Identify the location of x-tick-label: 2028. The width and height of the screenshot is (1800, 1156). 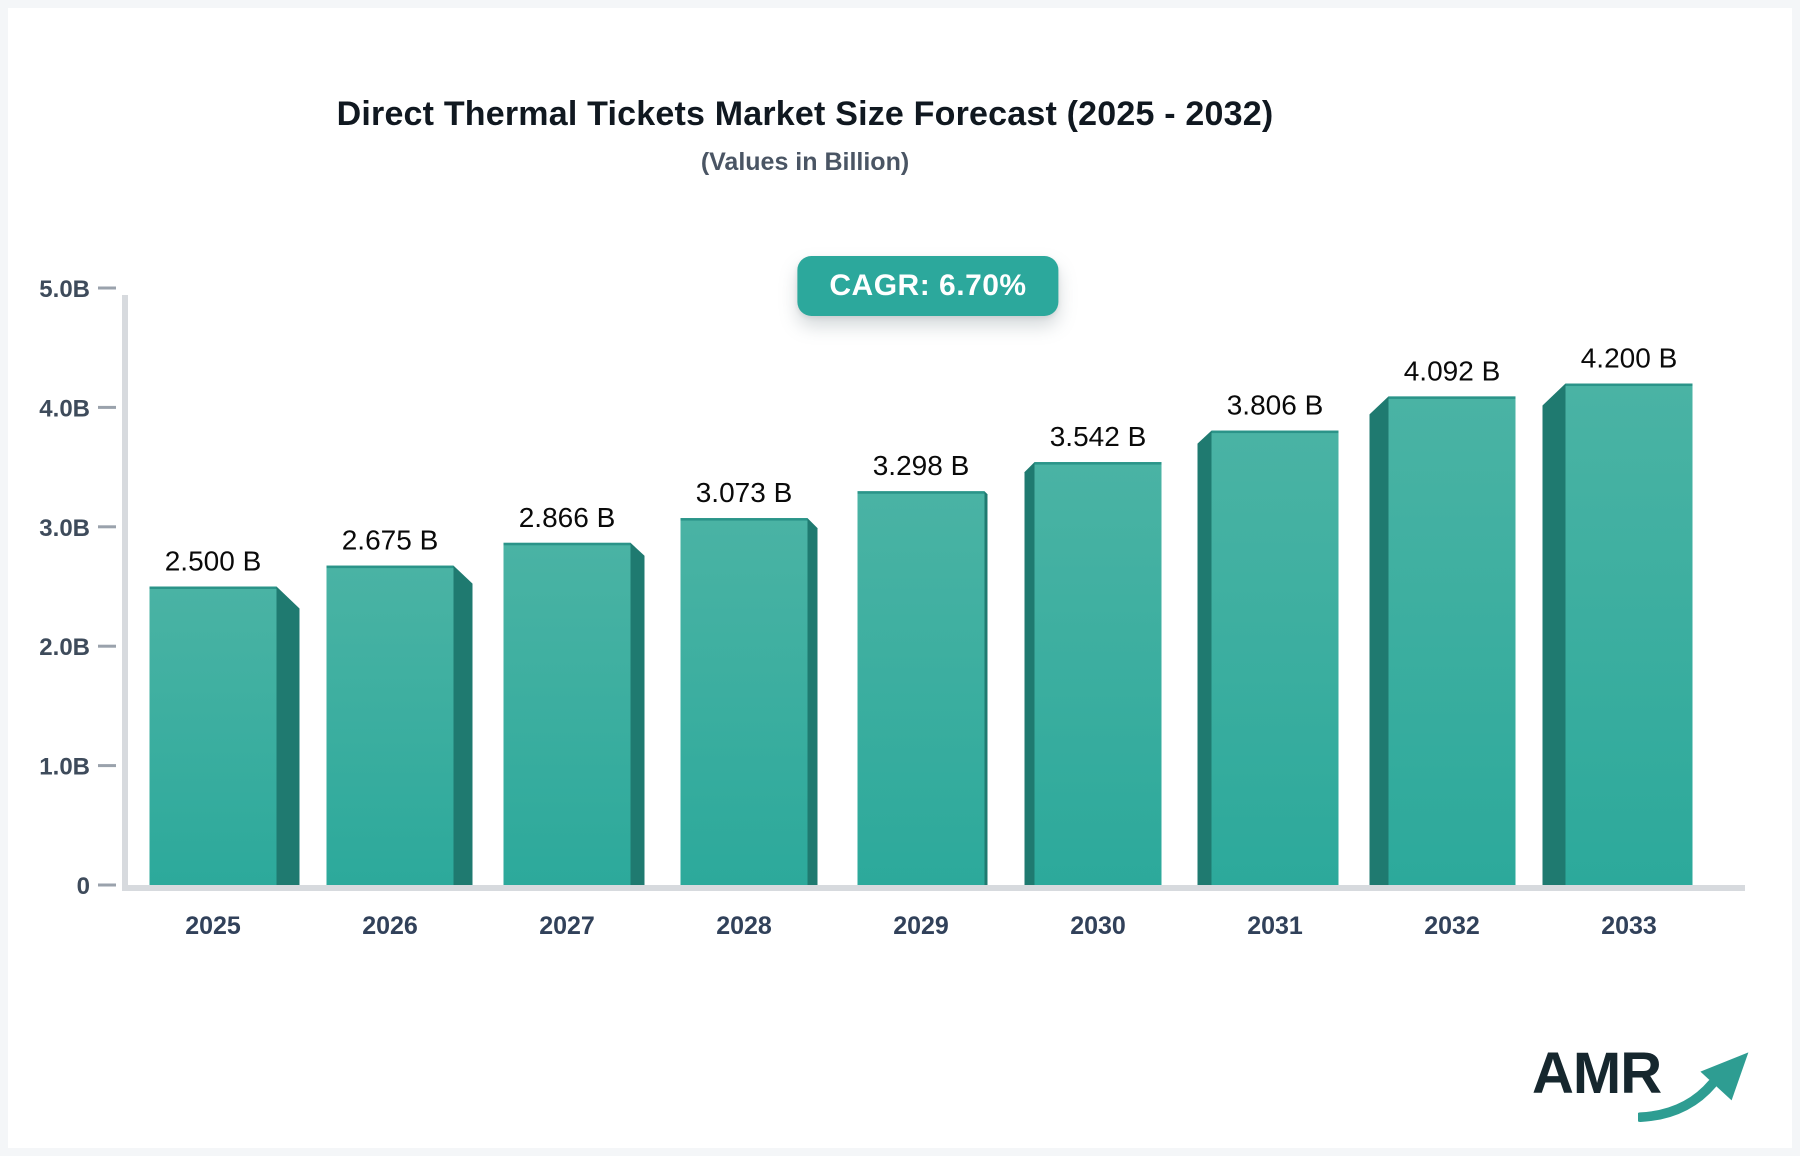
(744, 926).